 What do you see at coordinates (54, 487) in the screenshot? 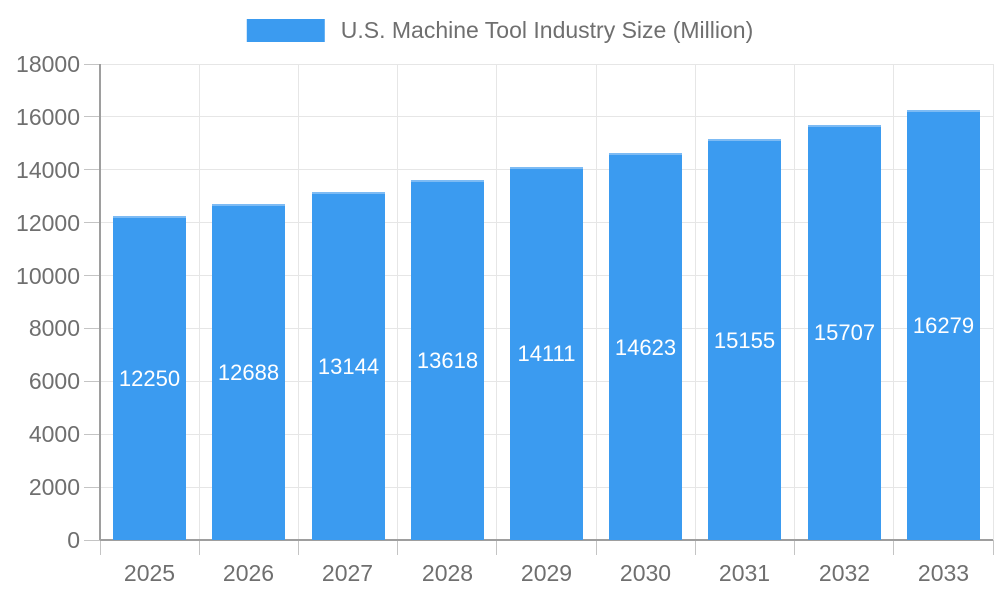
I see `y-tick-label: 2000` at bounding box center [54, 487].